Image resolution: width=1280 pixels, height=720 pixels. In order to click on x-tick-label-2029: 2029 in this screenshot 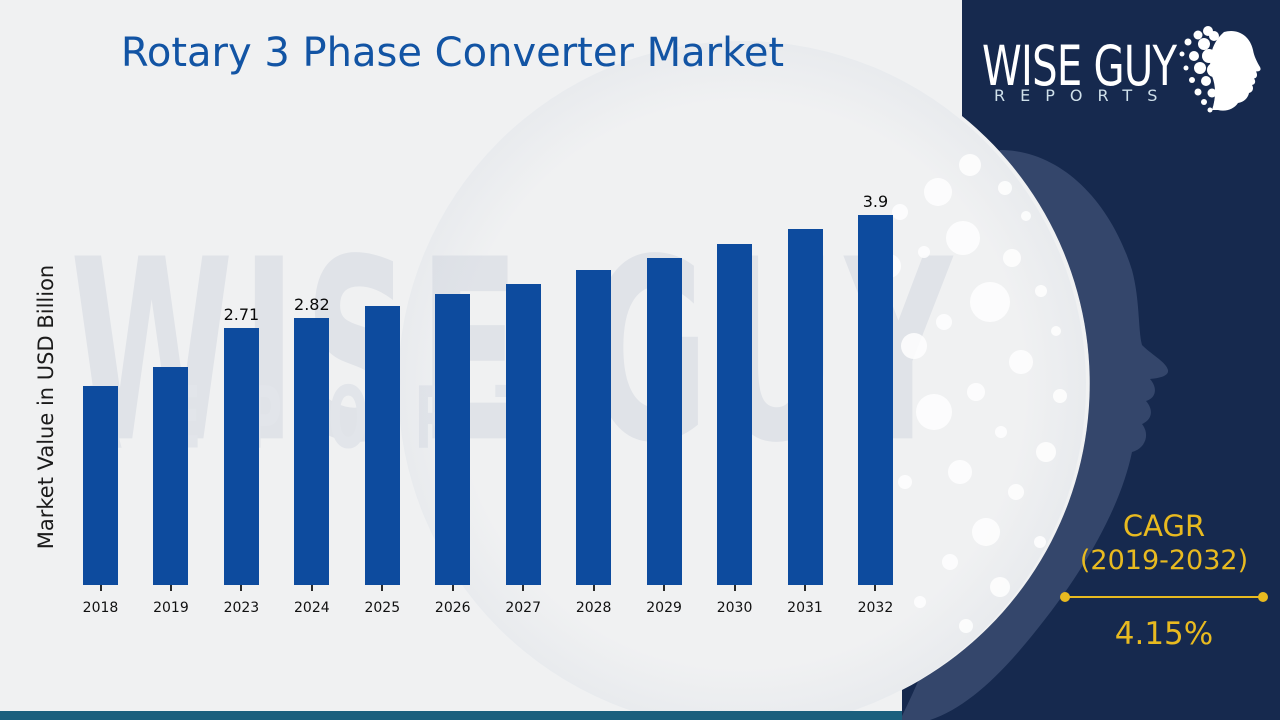, I will do `click(664, 608)`.